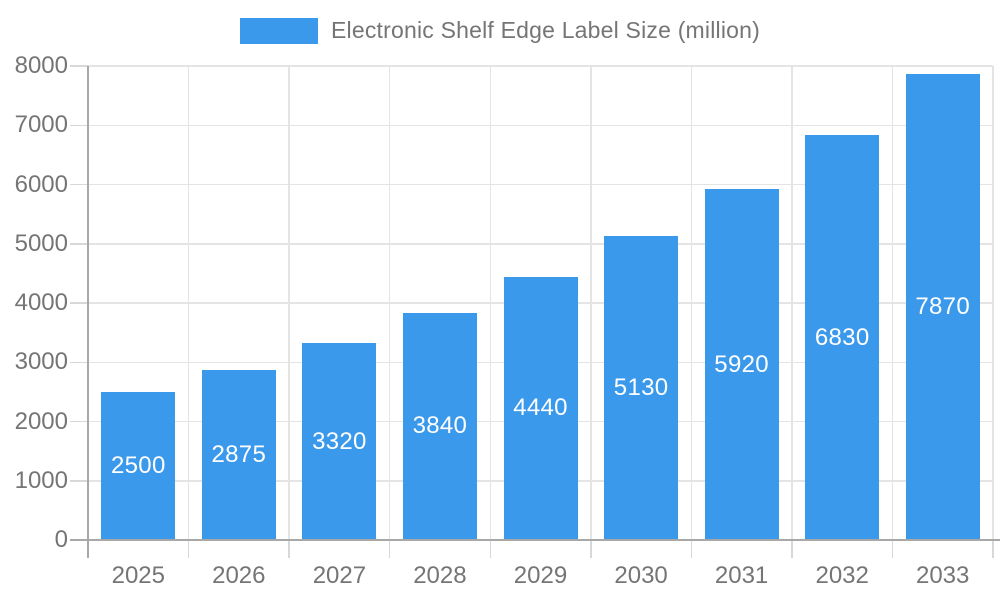  I want to click on y-axis-tick-label: 3000, so click(41, 362).